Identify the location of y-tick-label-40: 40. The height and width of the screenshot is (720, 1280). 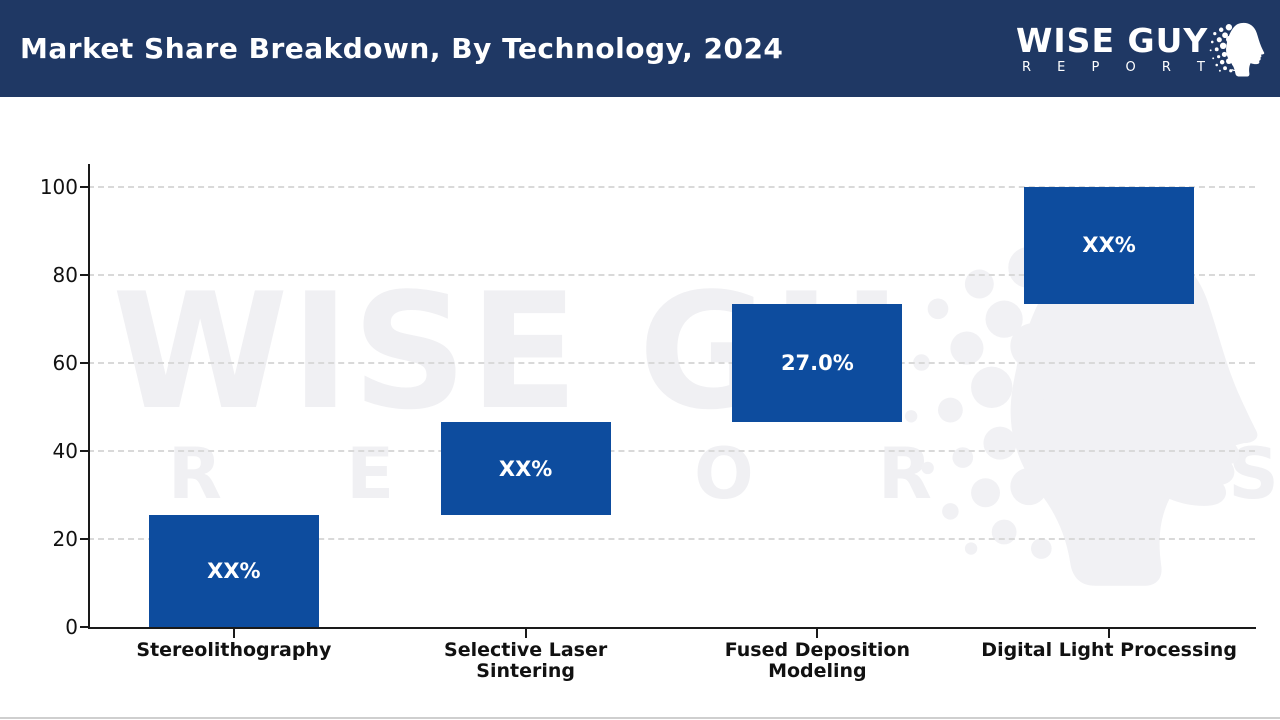
(65, 451).